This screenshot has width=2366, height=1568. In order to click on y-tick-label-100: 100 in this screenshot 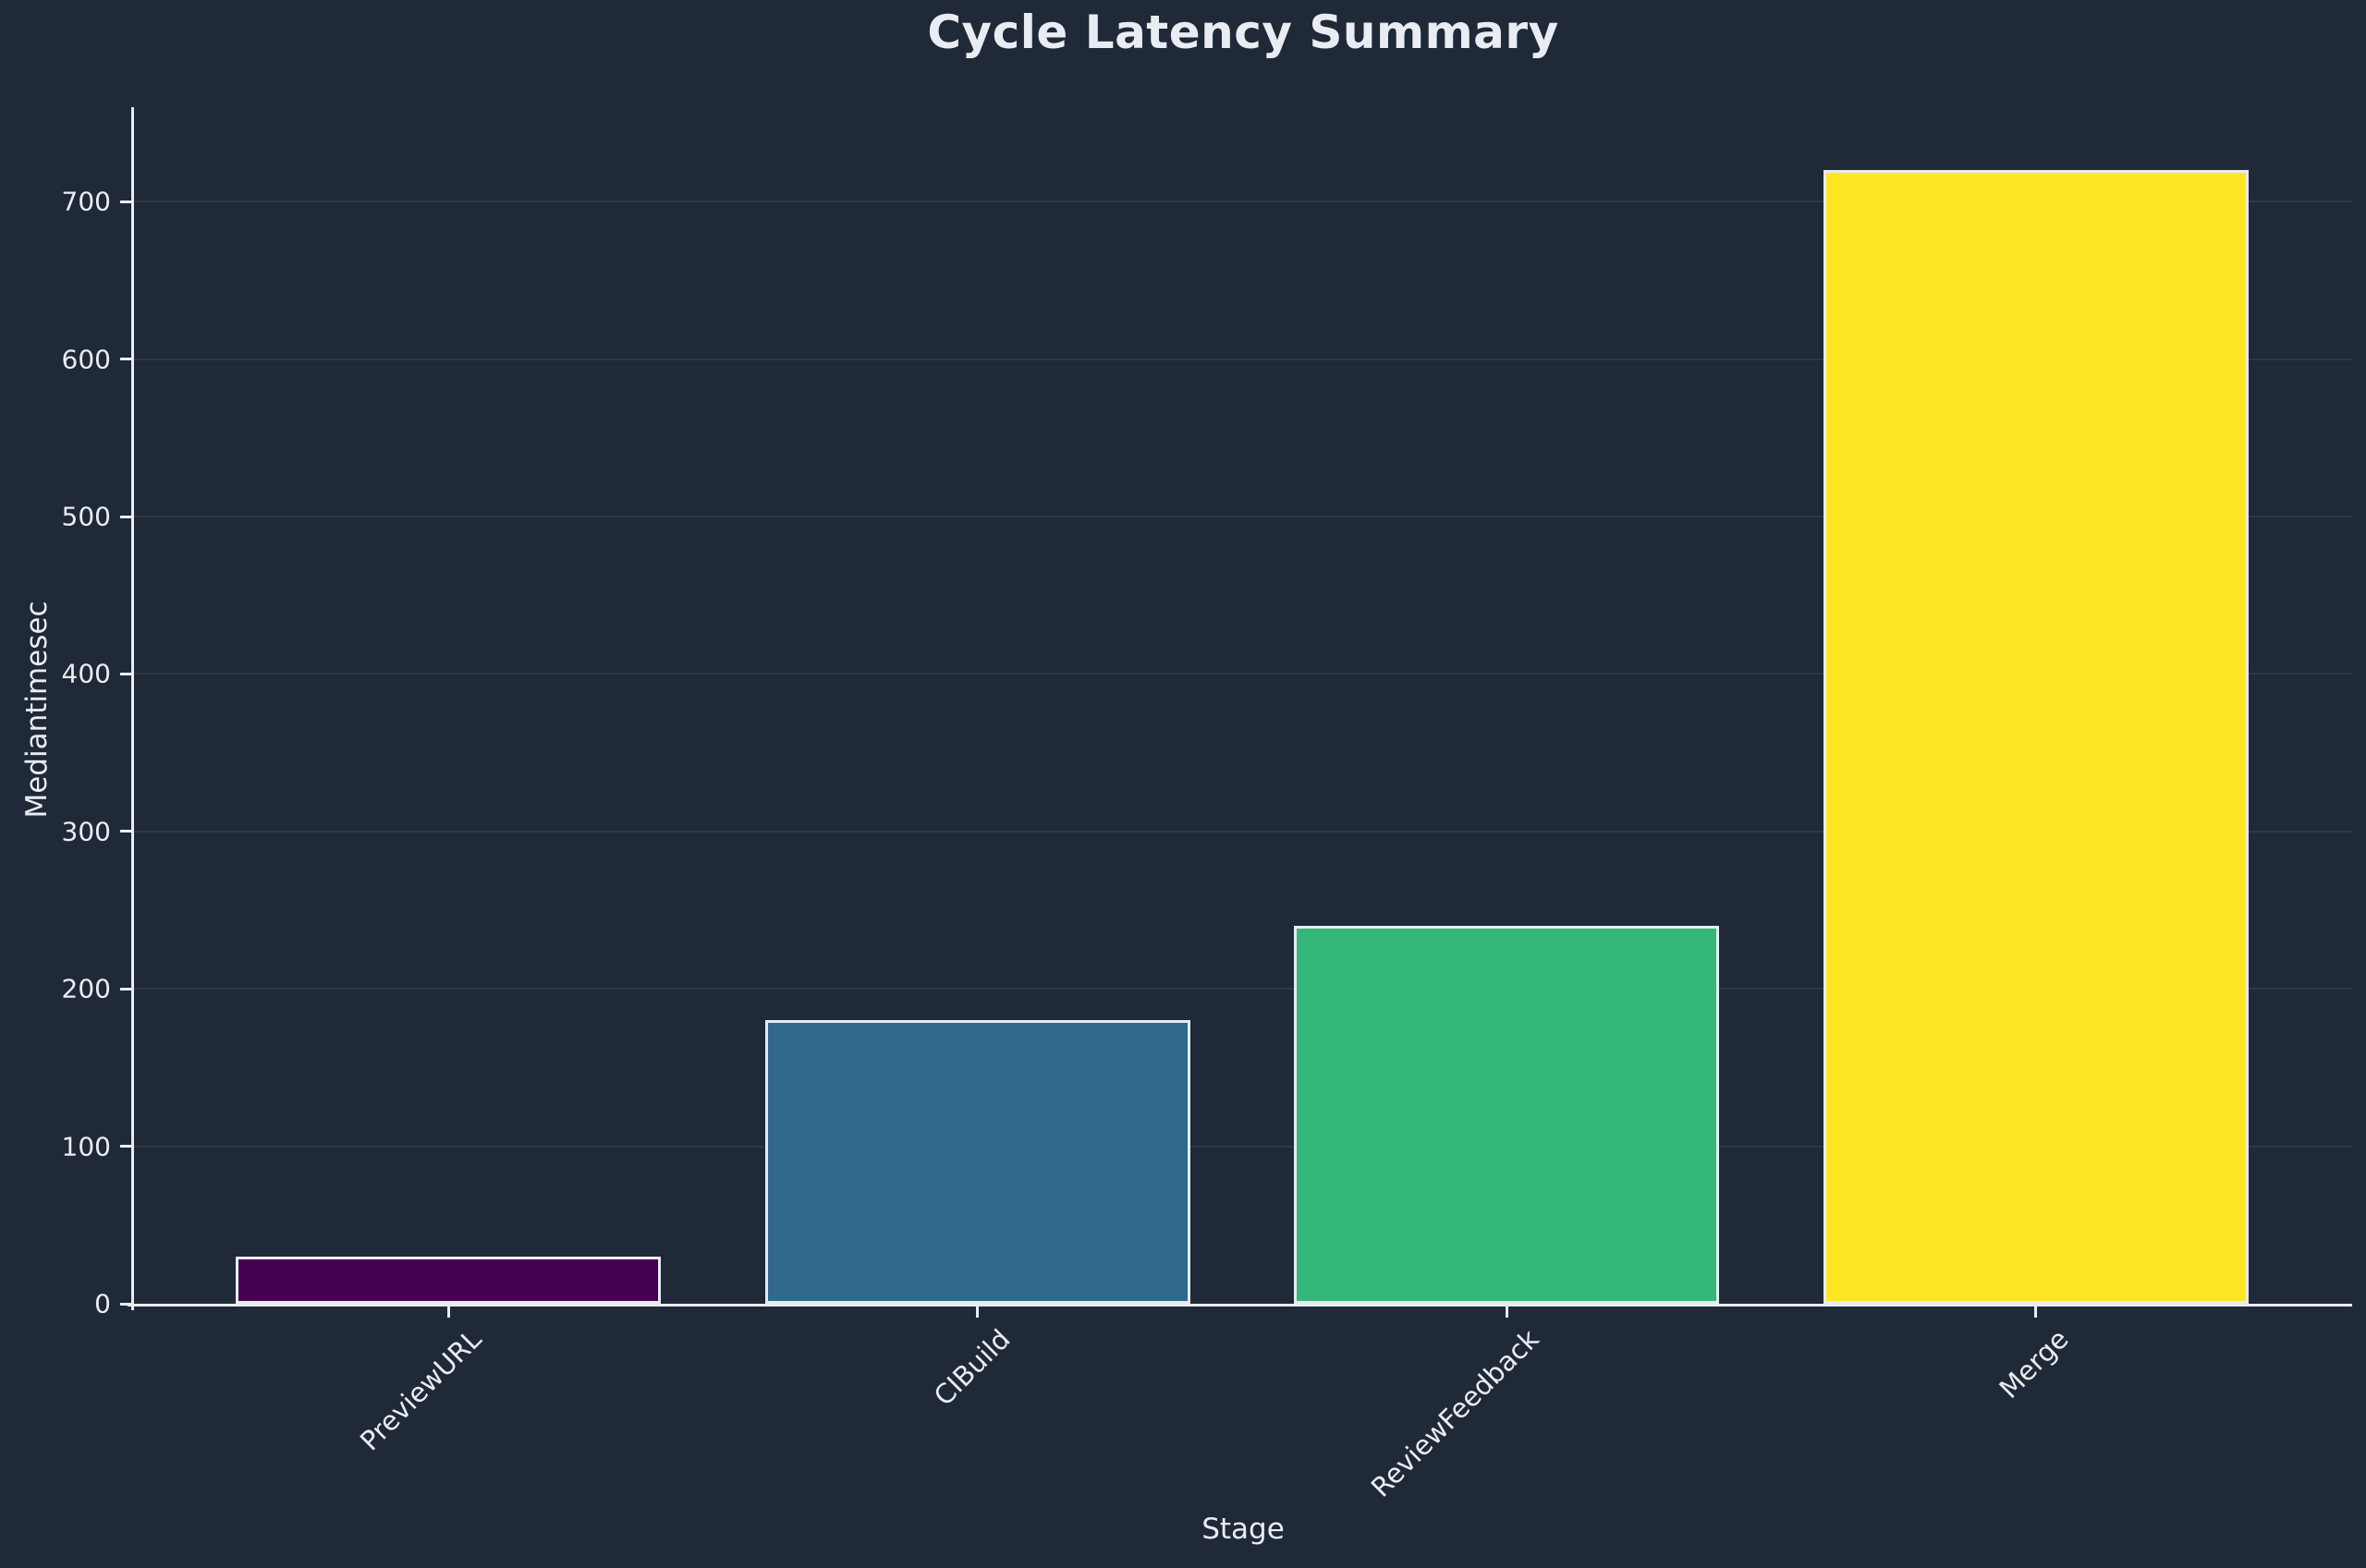, I will do `click(86, 1146)`.